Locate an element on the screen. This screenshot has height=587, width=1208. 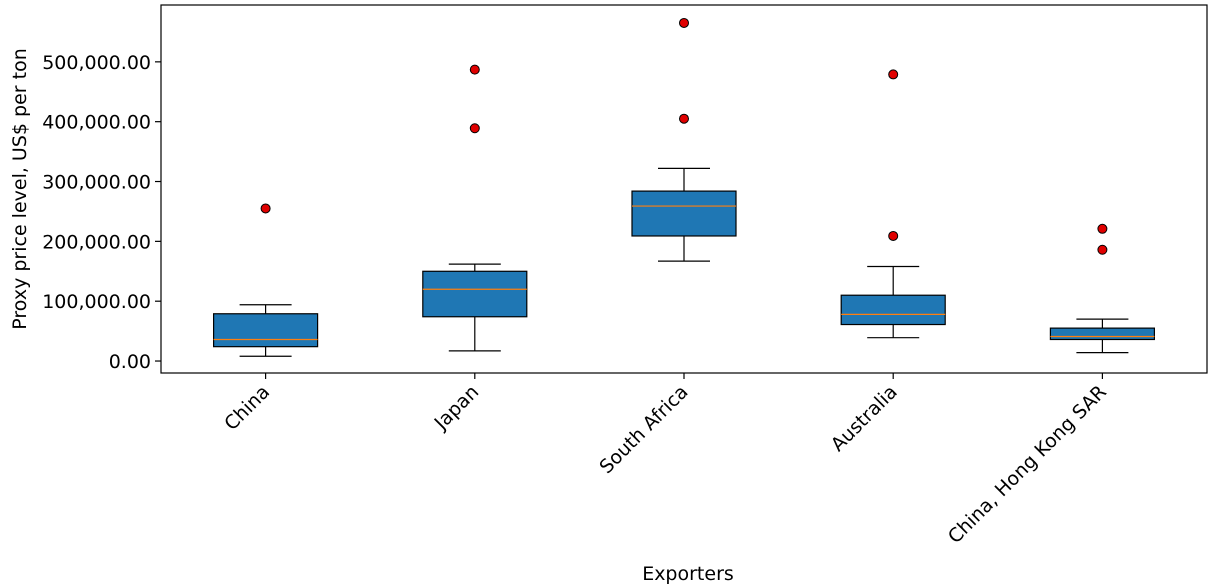
y-tick-label: 100,000.00 is located at coordinates (96, 302).